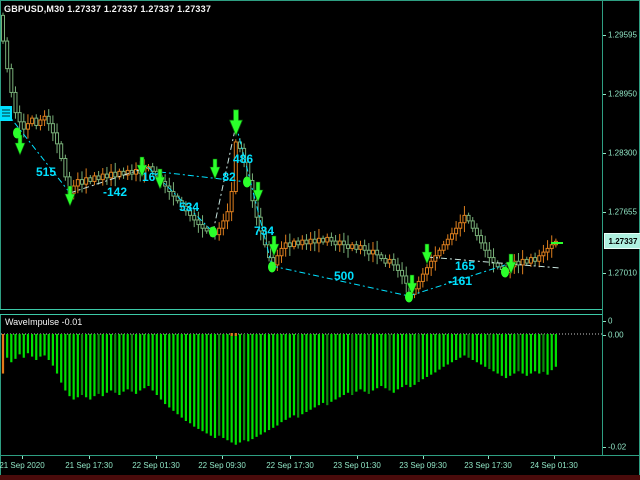 The image size is (640, 480). What do you see at coordinates (554, 465) in the screenshot?
I see `time-axis-label: 24 Sep 01:30` at bounding box center [554, 465].